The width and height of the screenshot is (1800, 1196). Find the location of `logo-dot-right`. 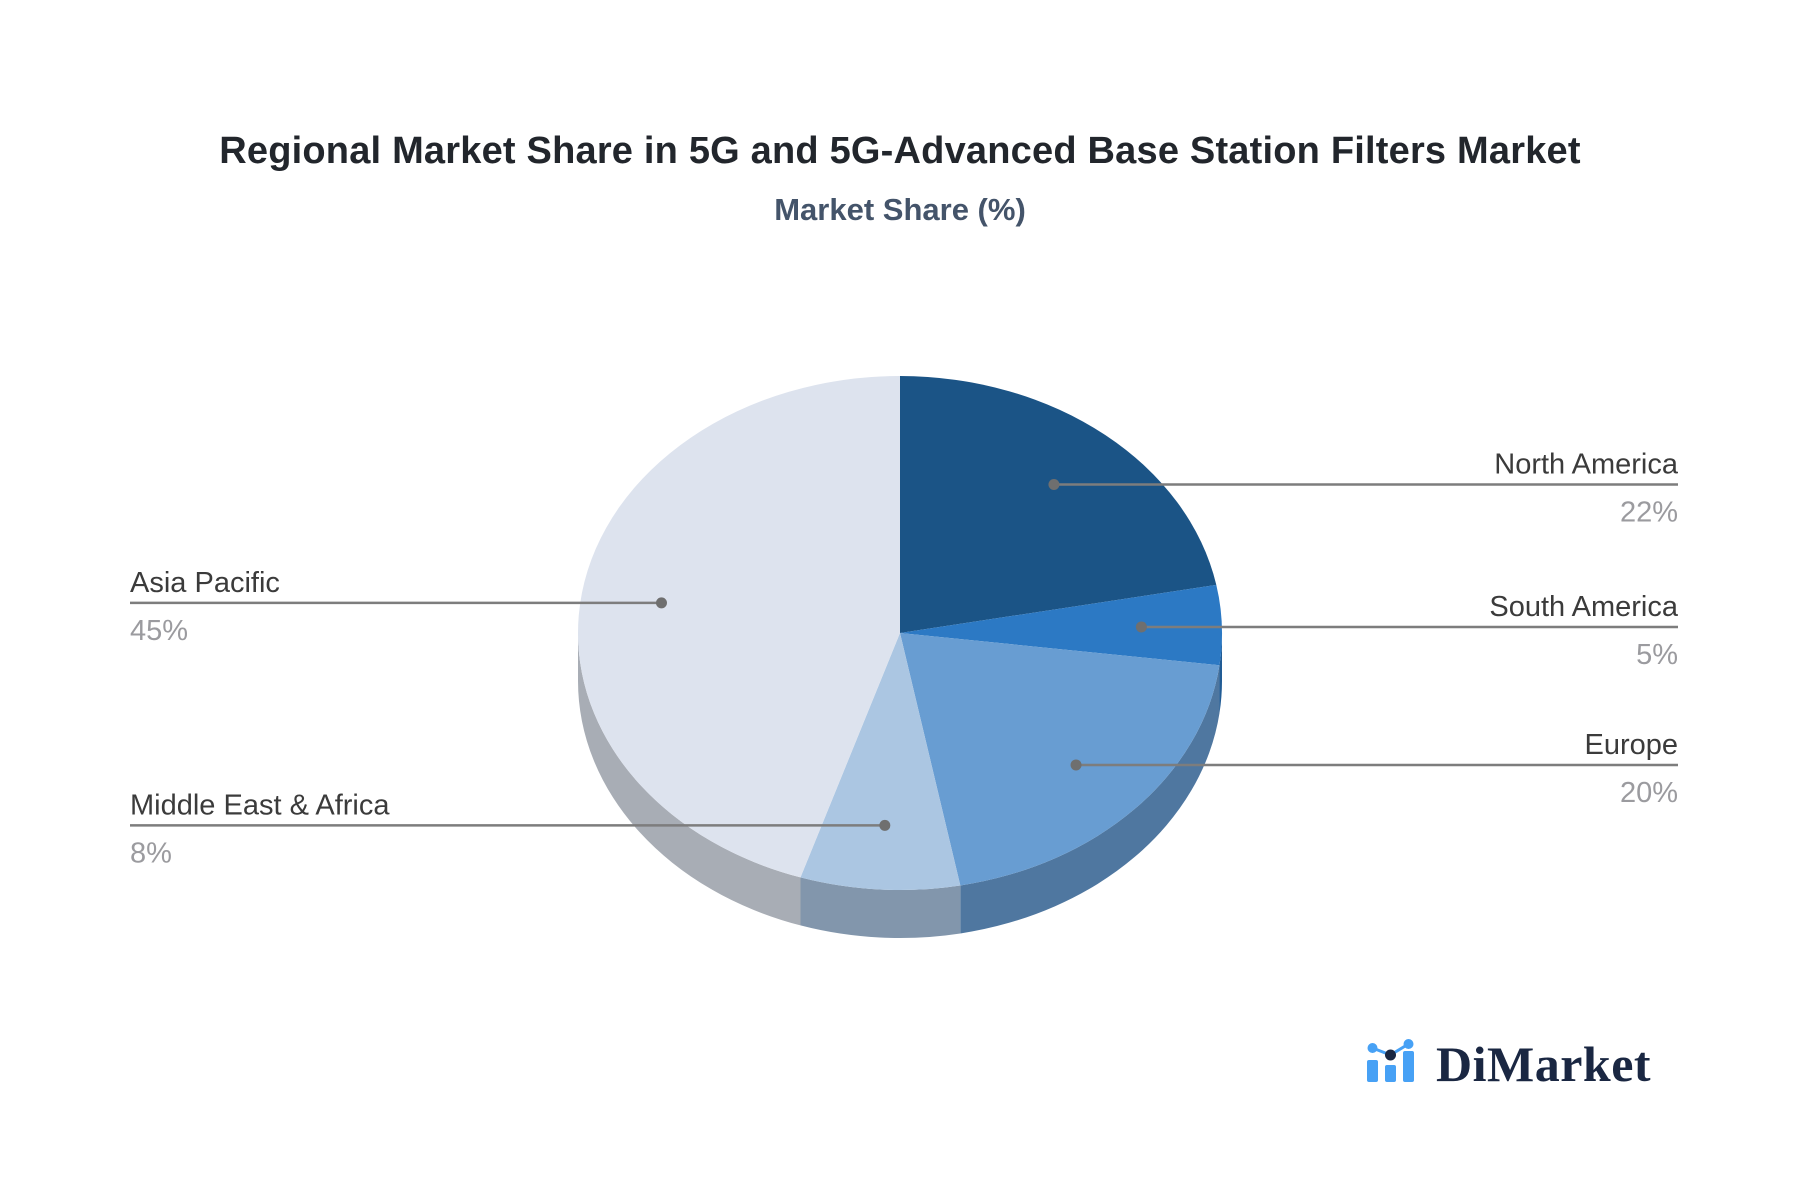

logo-dot-right is located at coordinates (1408, 1044).